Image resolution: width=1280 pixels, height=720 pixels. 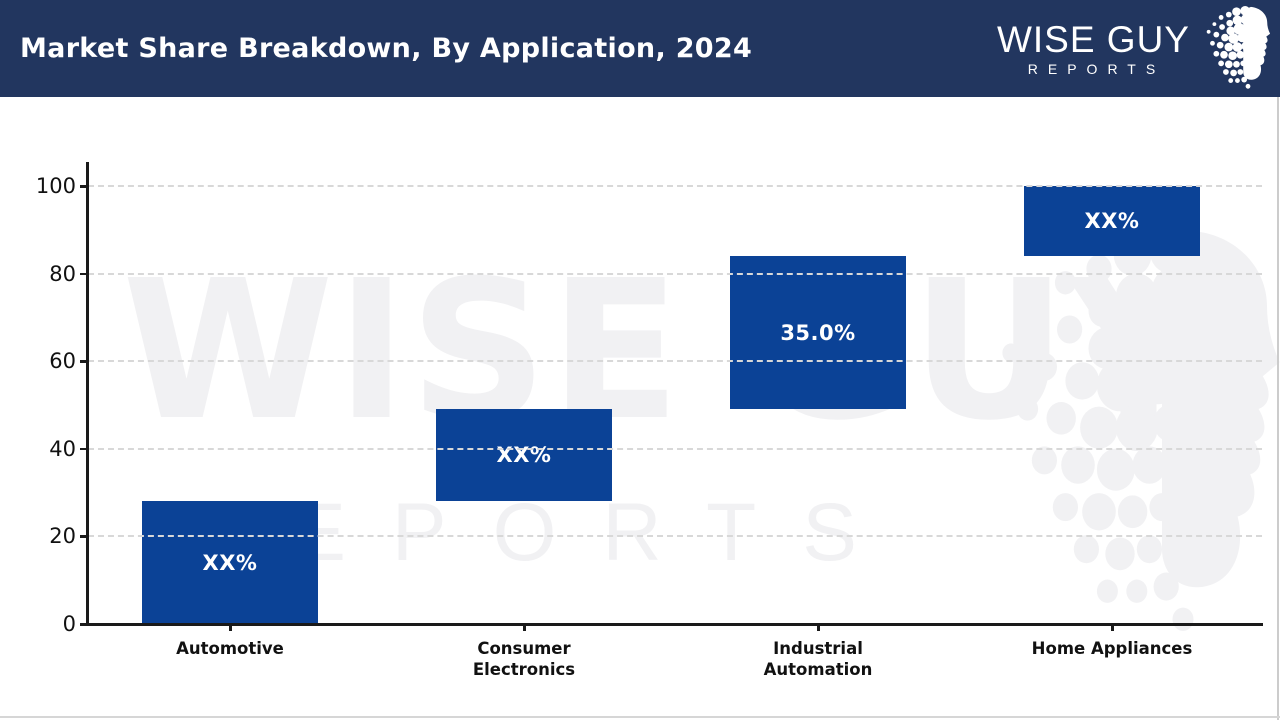 I want to click on head-dots-icon, so click(x=1224, y=49).